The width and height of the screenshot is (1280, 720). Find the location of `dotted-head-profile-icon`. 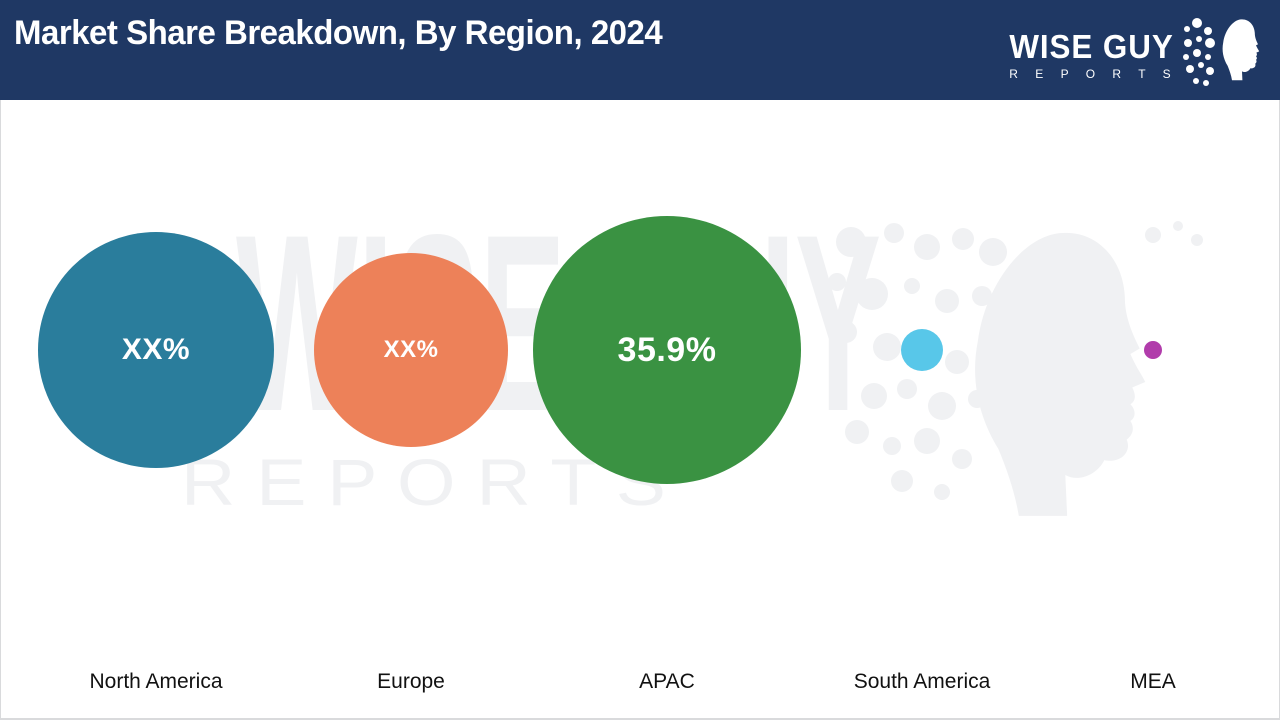

dotted-head-profile-icon is located at coordinates (1221, 52).